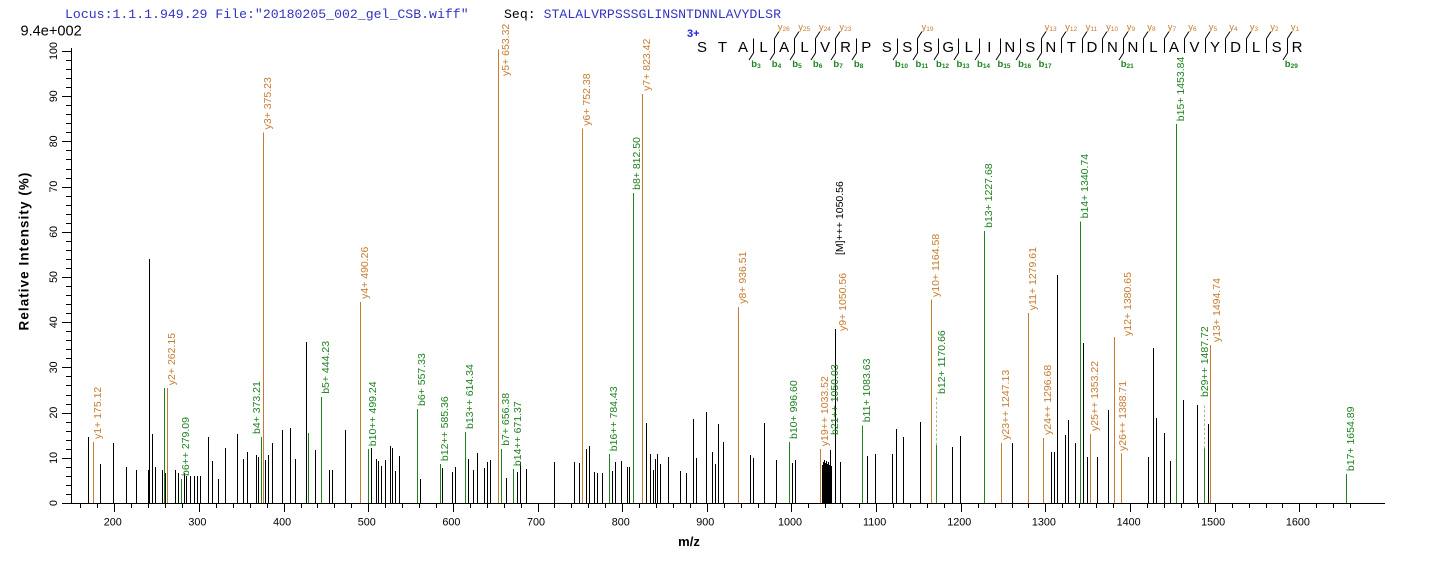 This screenshot has width=1436, height=567. I want to click on svg-text: b14, so click(983, 64).